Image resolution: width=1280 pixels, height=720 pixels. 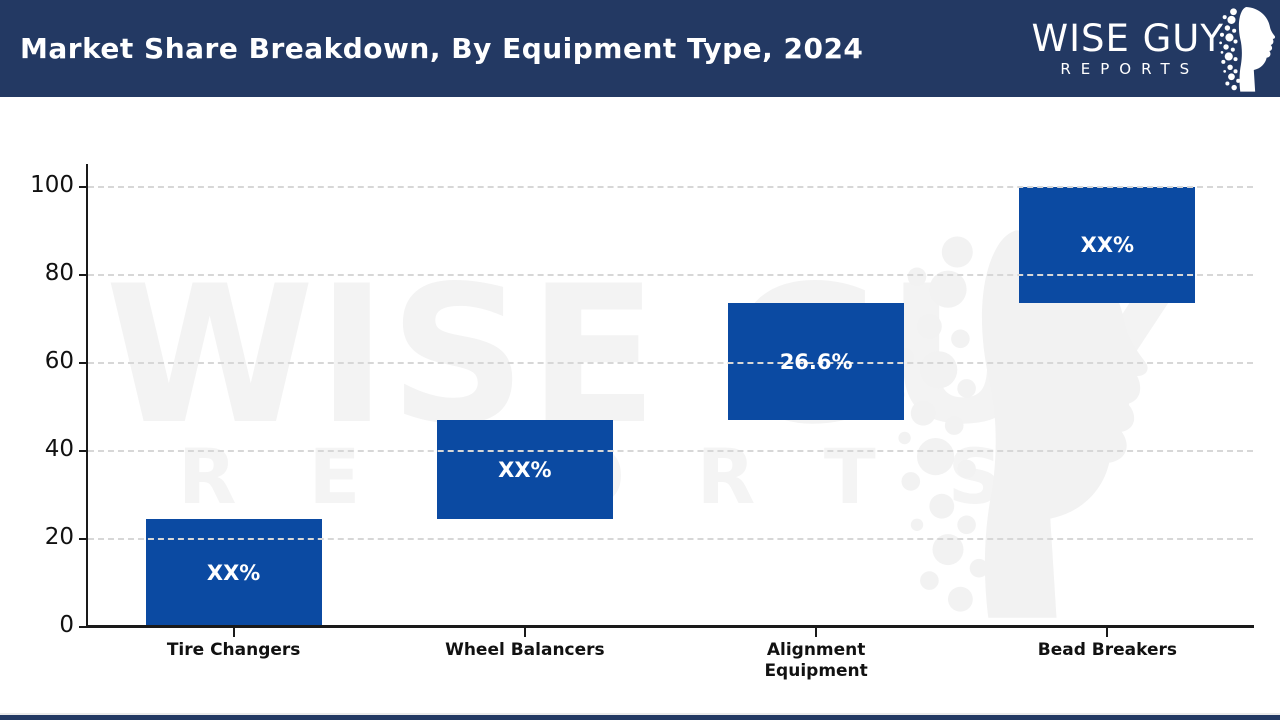 What do you see at coordinates (59, 273) in the screenshot?
I see `y-tick-label: 80` at bounding box center [59, 273].